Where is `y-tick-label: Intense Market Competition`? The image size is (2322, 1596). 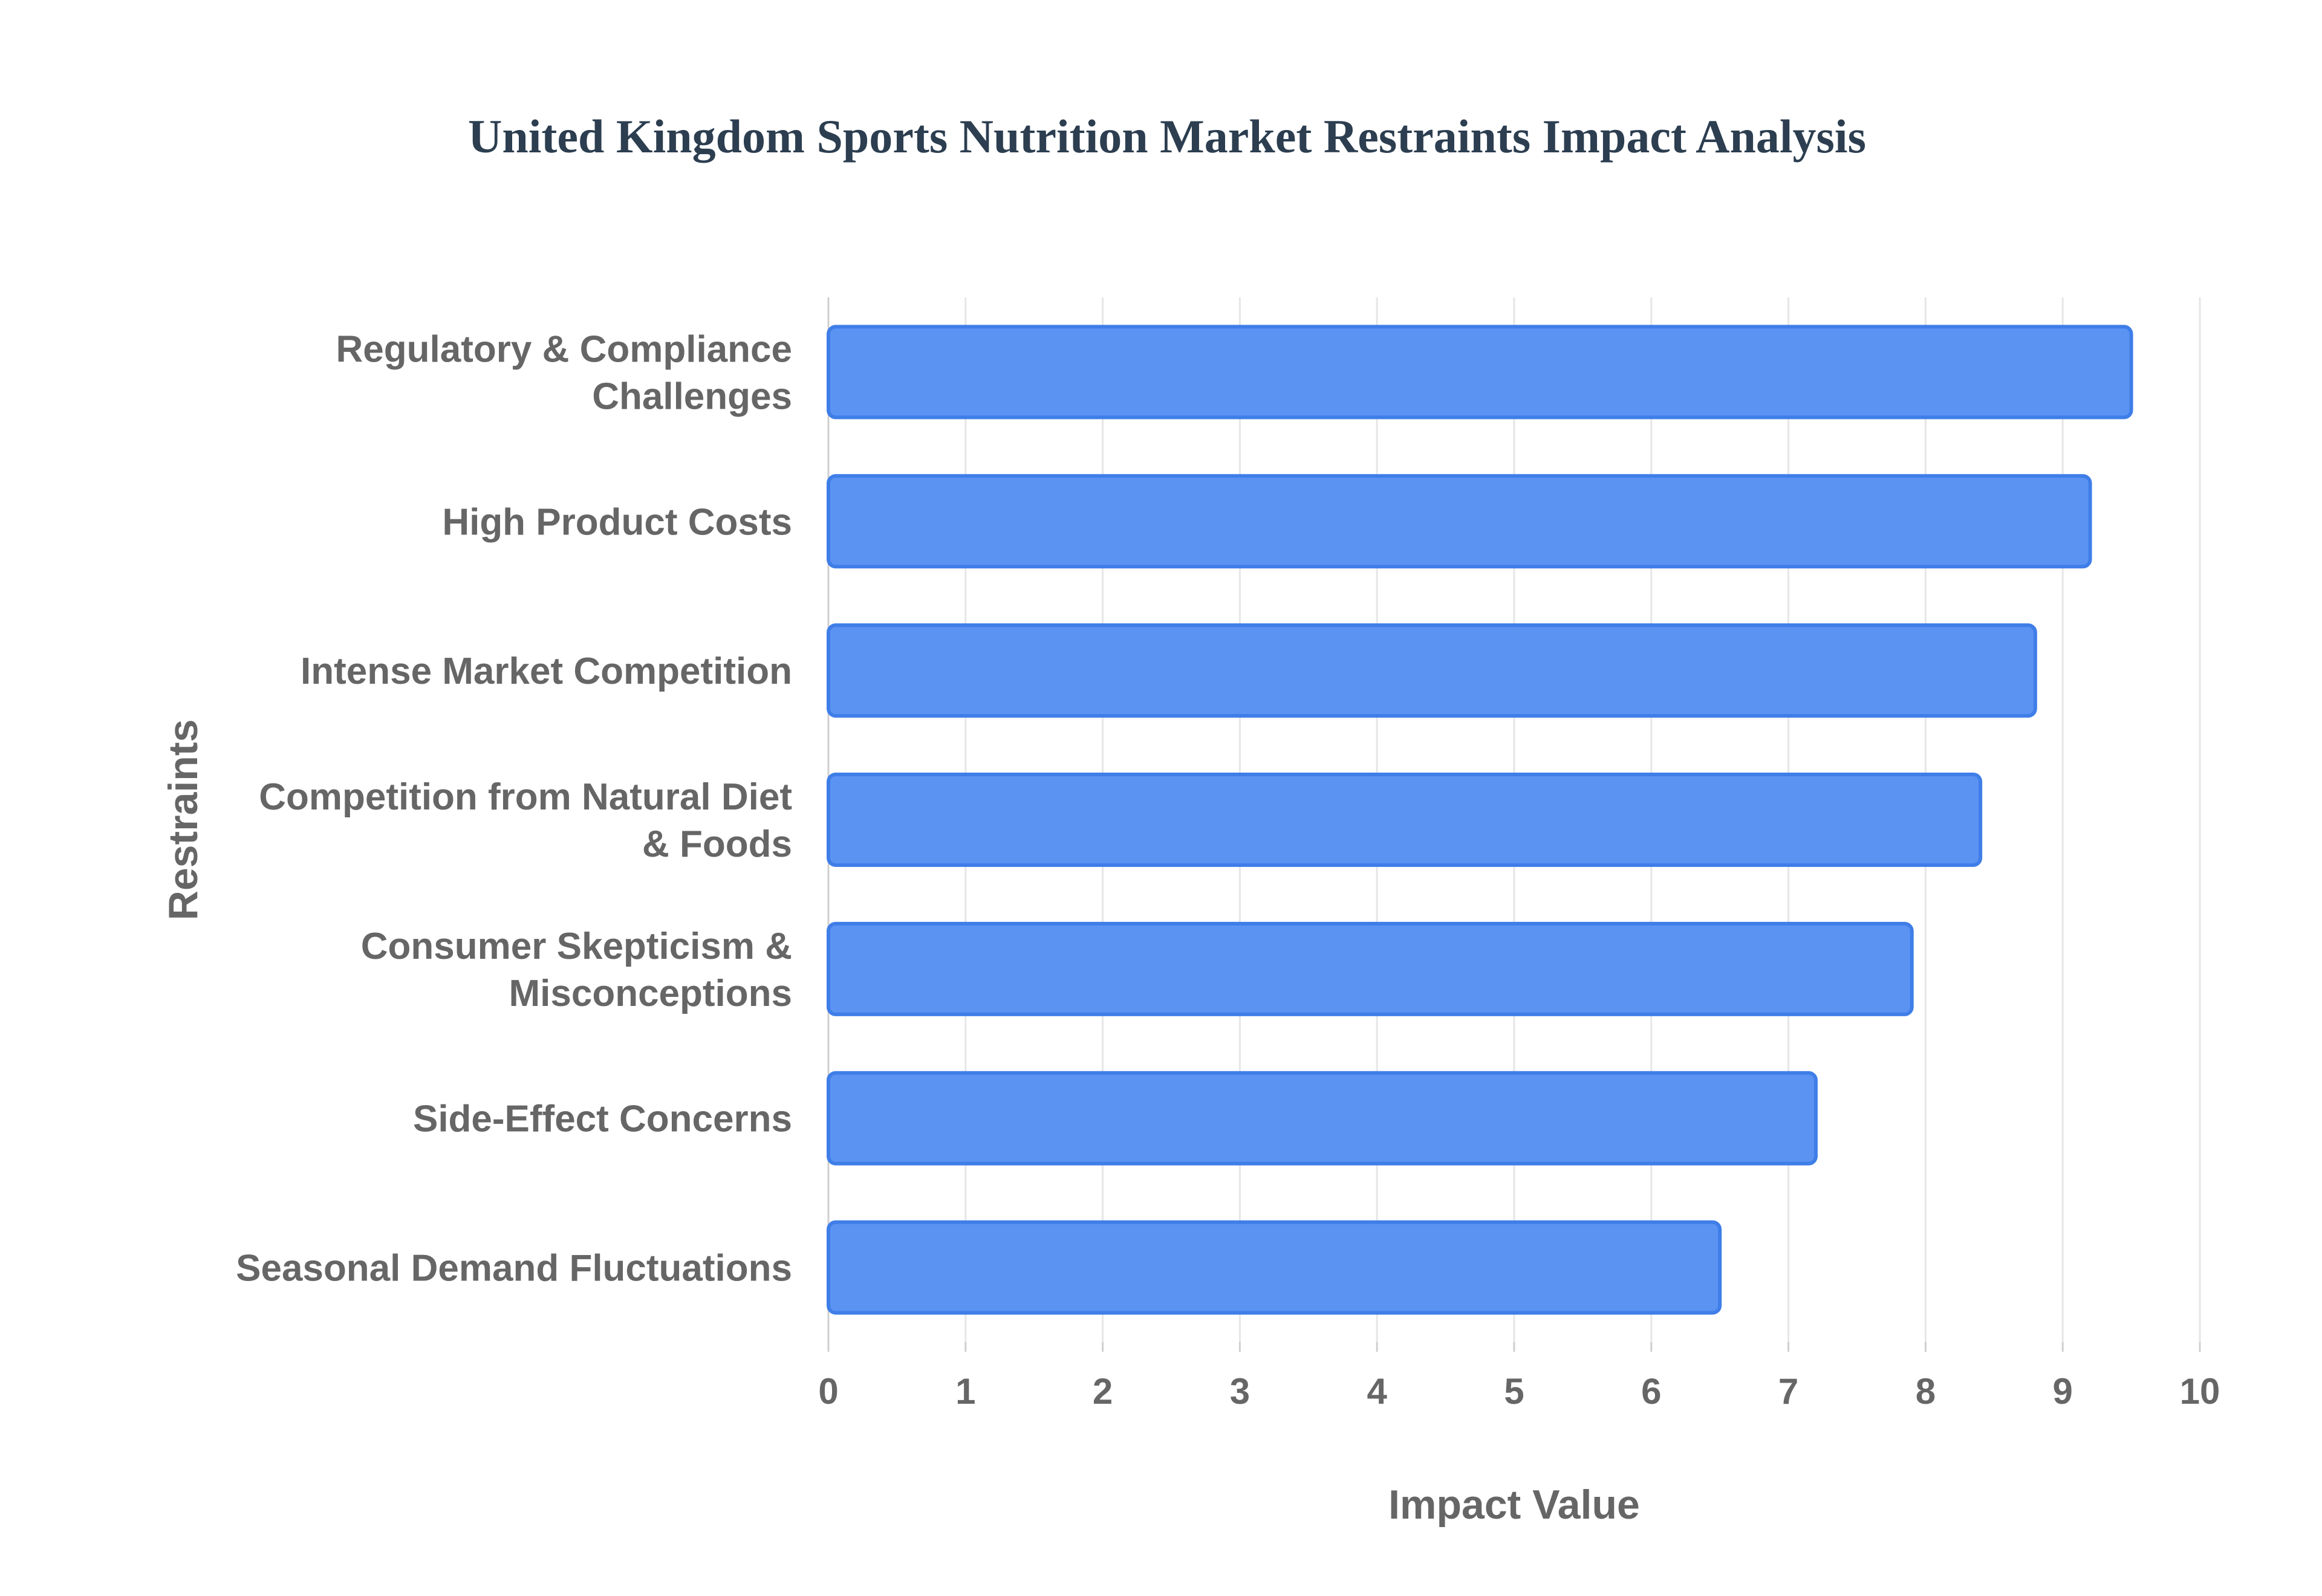 y-tick-label: Intense Market Competition is located at coordinates (546, 671).